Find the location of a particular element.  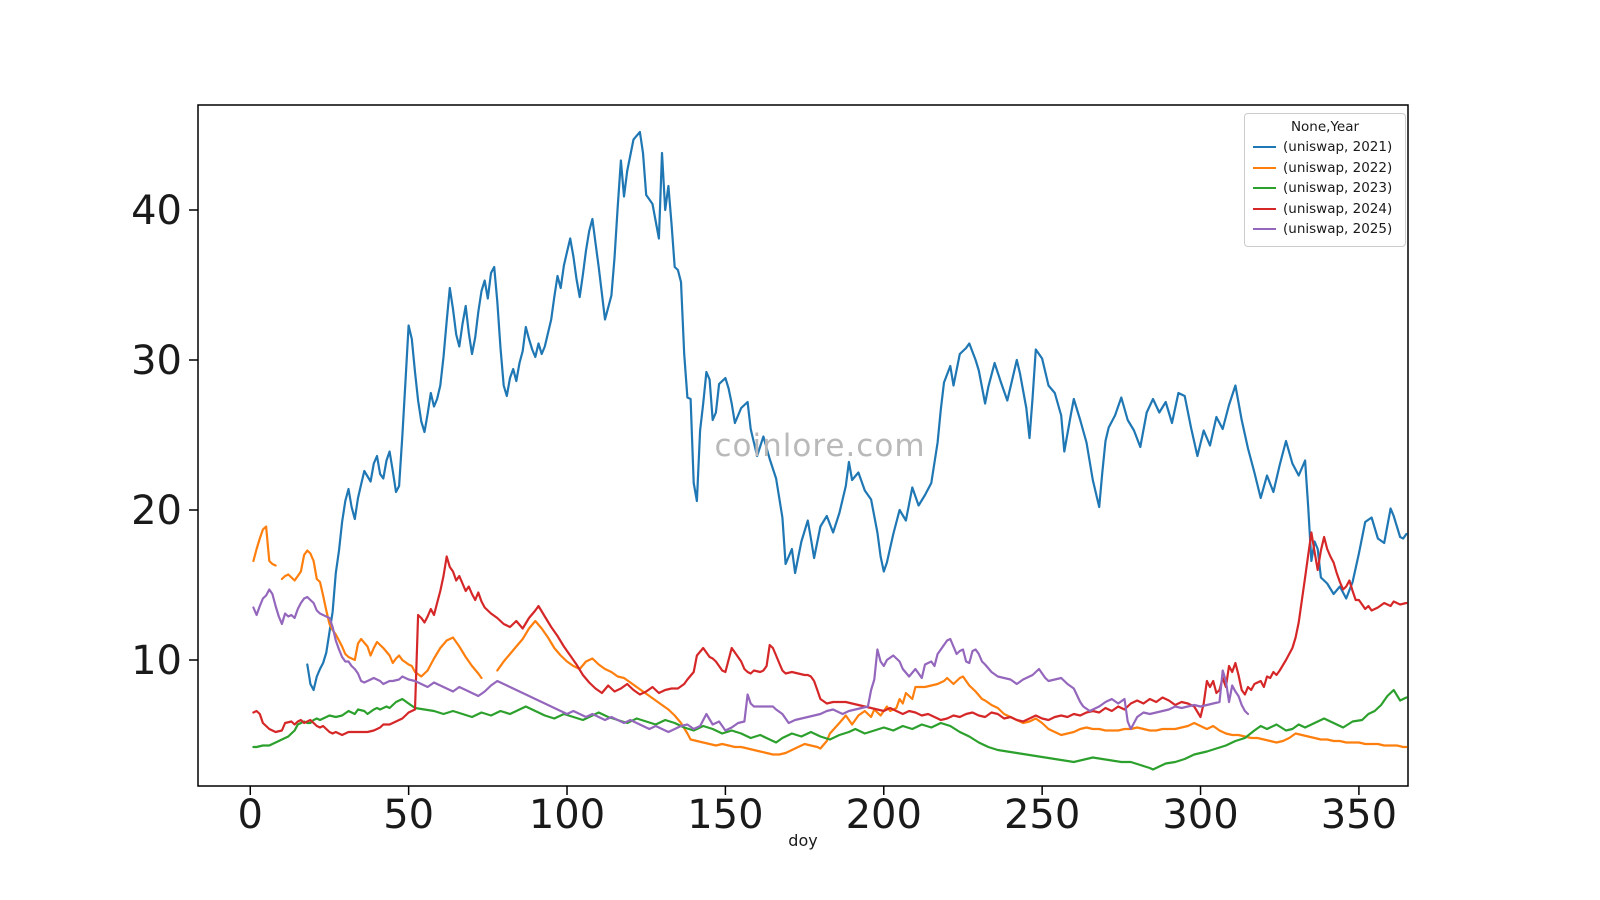

legend-item-label: (uniswap, 2023) is located at coordinates (1338, 188).